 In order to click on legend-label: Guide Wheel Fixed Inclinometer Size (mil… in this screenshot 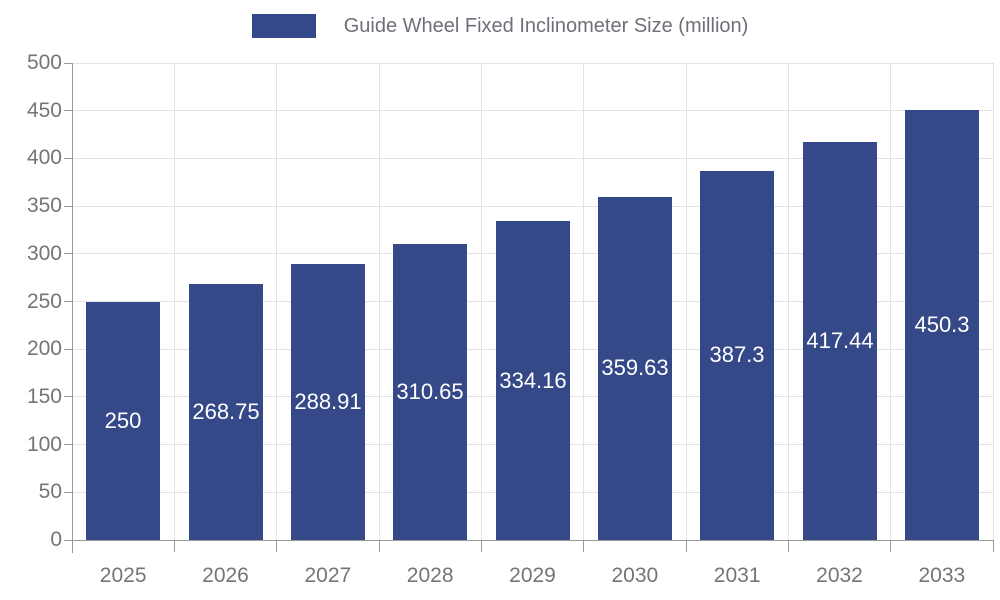, I will do `click(546, 26)`.